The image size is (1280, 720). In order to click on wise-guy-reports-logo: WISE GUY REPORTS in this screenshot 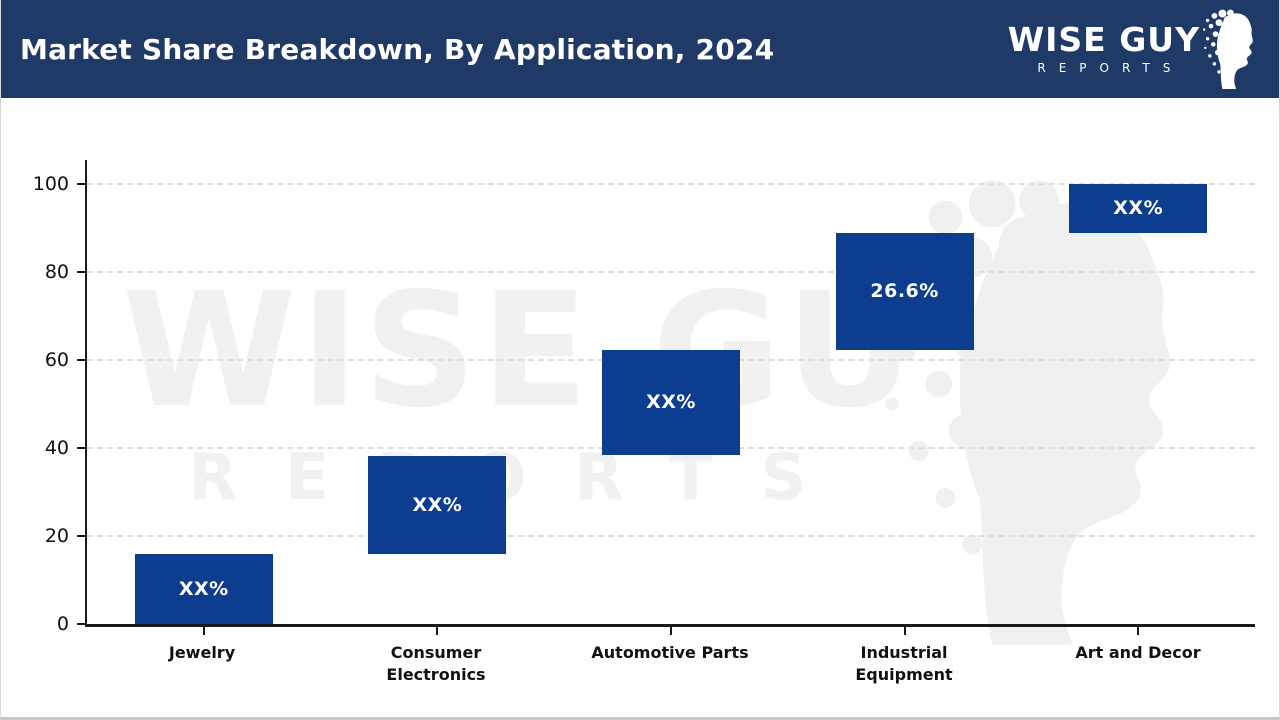, I will do `click(1133, 49)`.